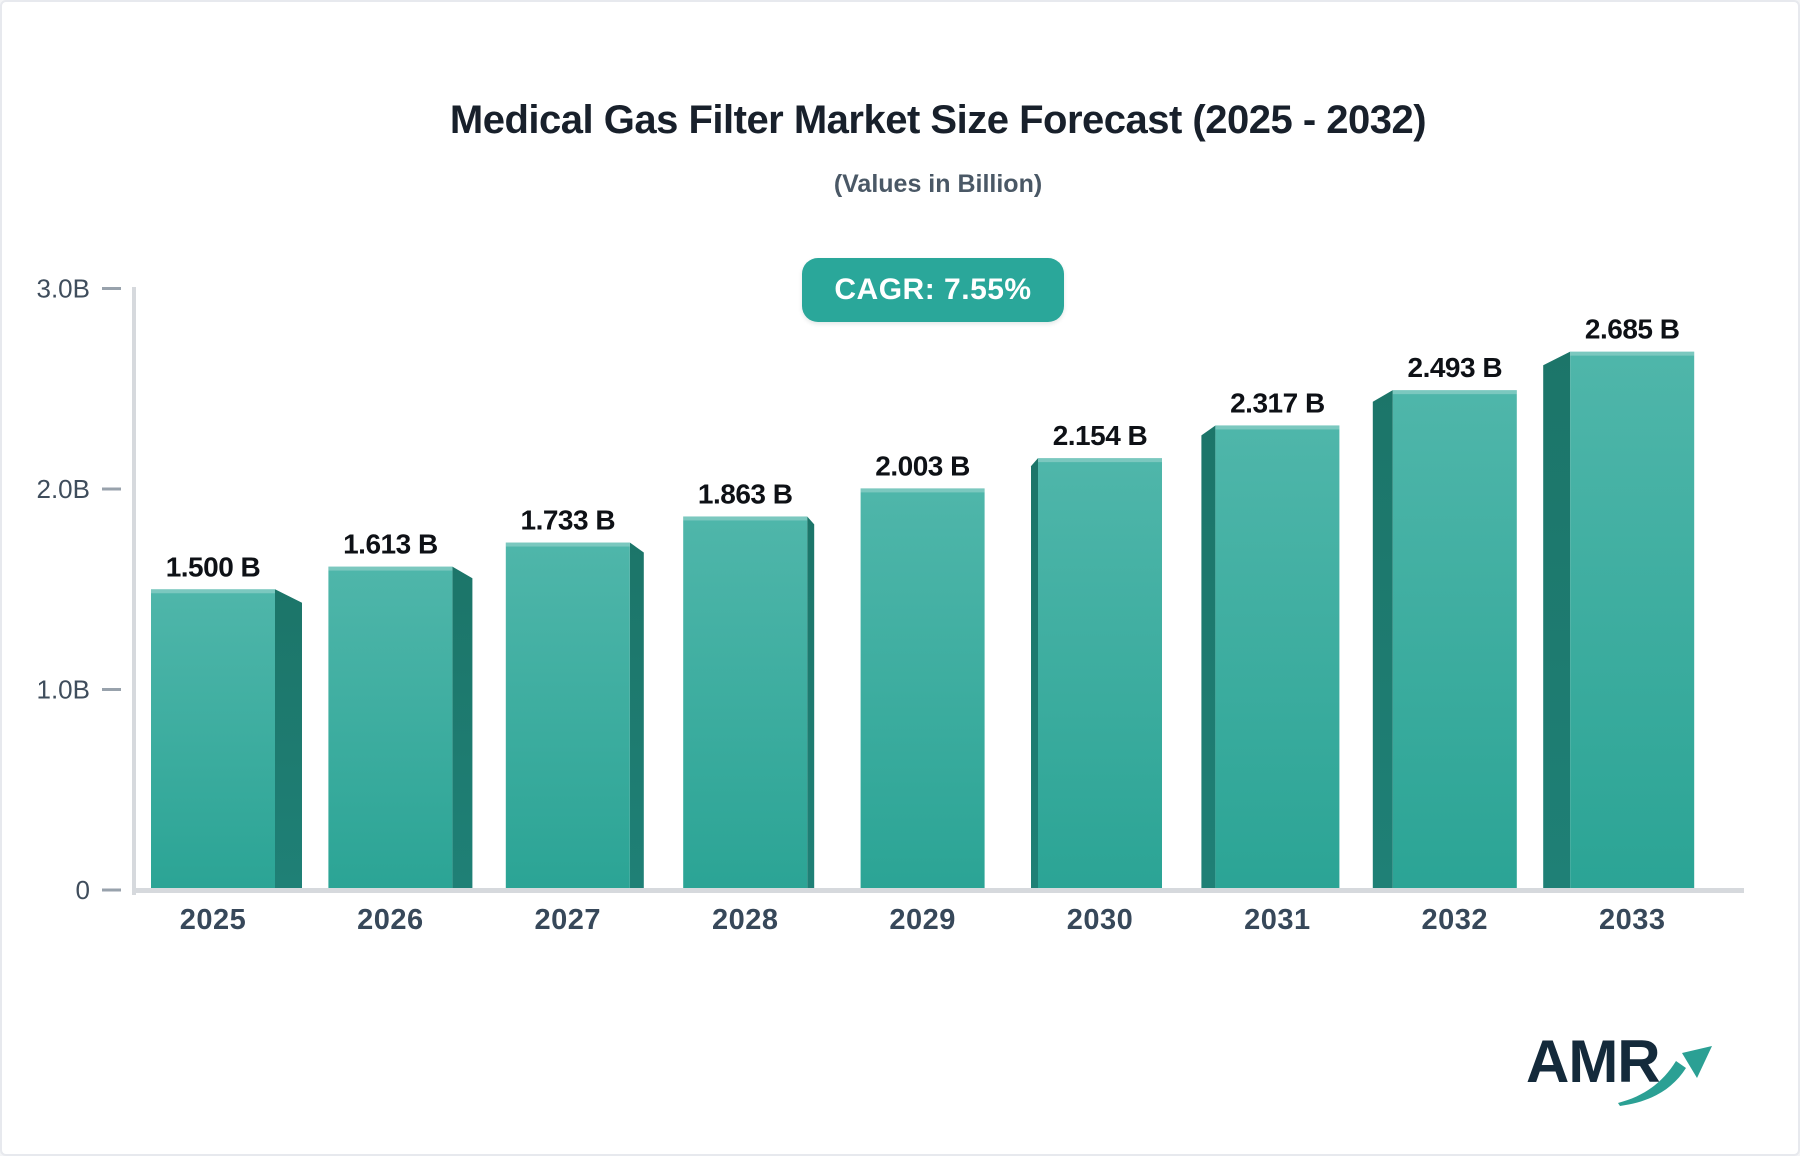 This screenshot has height=1156, width=1800. I want to click on x-axis-label-2028: 2028, so click(745, 920).